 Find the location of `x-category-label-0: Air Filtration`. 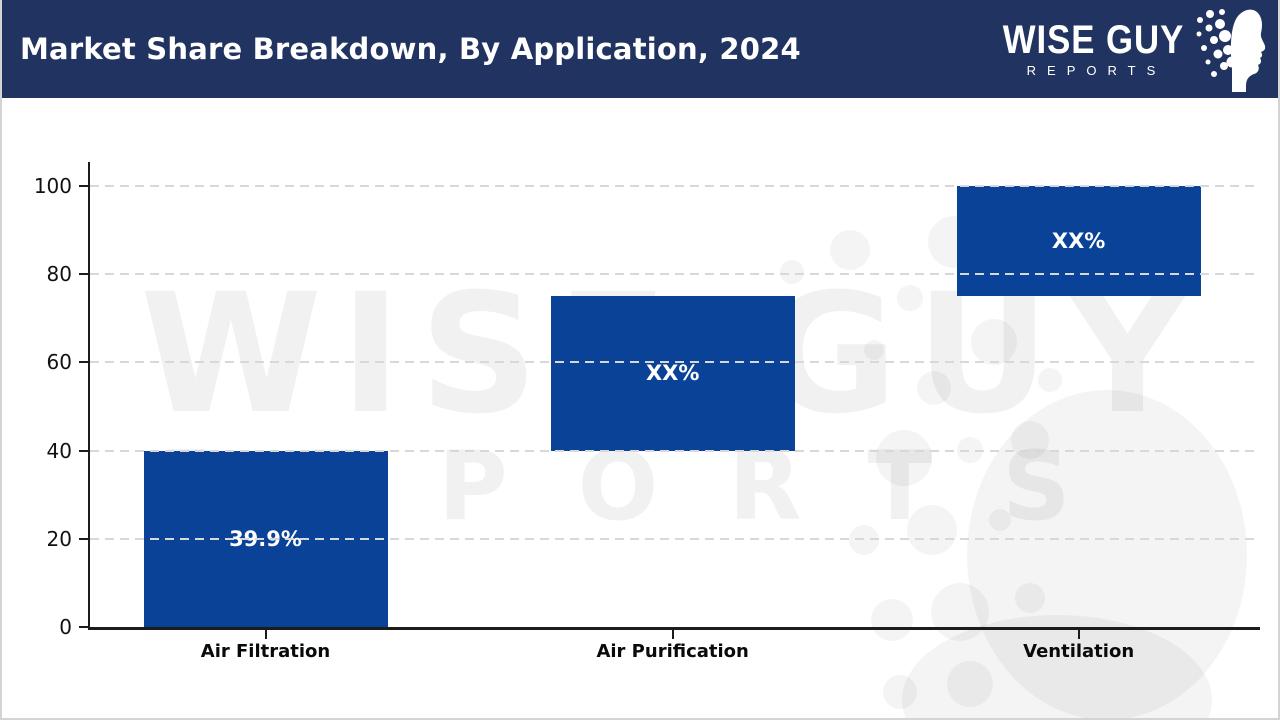

x-category-label-0: Air Filtration is located at coordinates (265, 651).